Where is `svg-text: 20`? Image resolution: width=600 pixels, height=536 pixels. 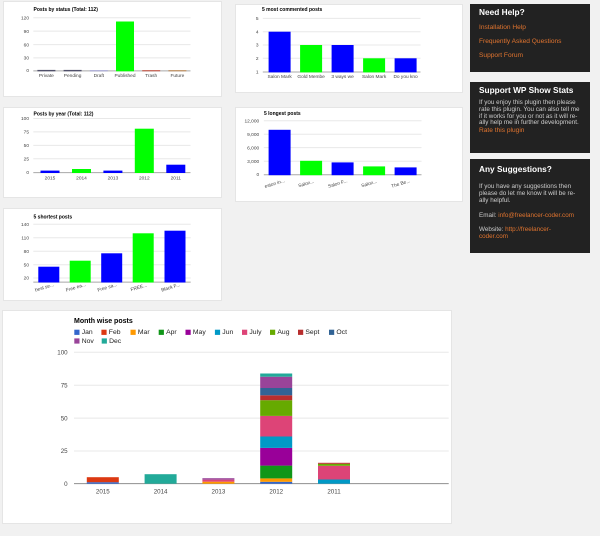 svg-text: 20 is located at coordinates (27, 279).